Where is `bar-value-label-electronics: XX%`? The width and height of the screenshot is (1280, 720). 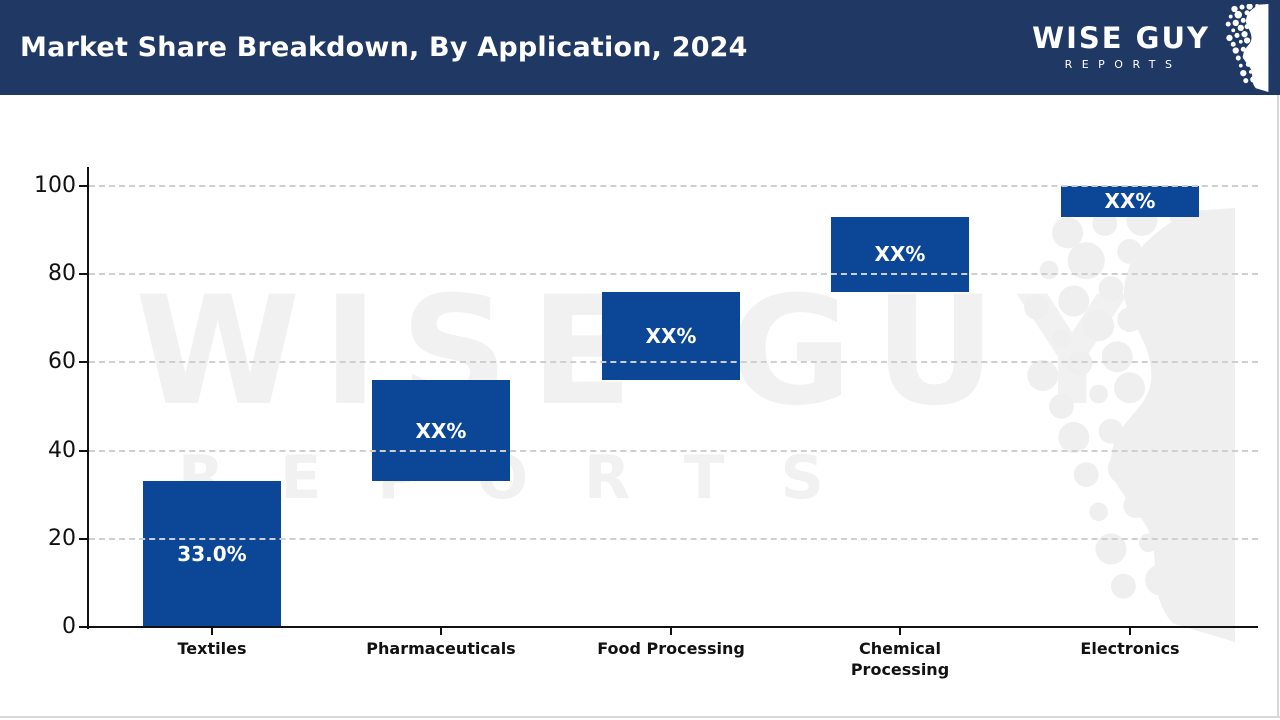
bar-value-label-electronics: XX% is located at coordinates (1130, 201).